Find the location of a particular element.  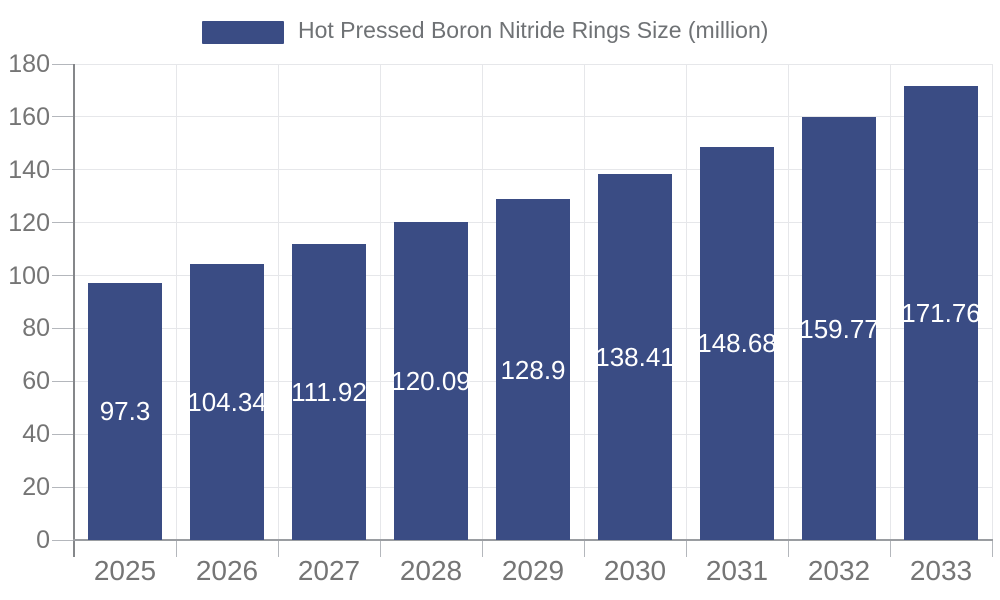

bar-value-label: 97.3 is located at coordinates (125, 411).